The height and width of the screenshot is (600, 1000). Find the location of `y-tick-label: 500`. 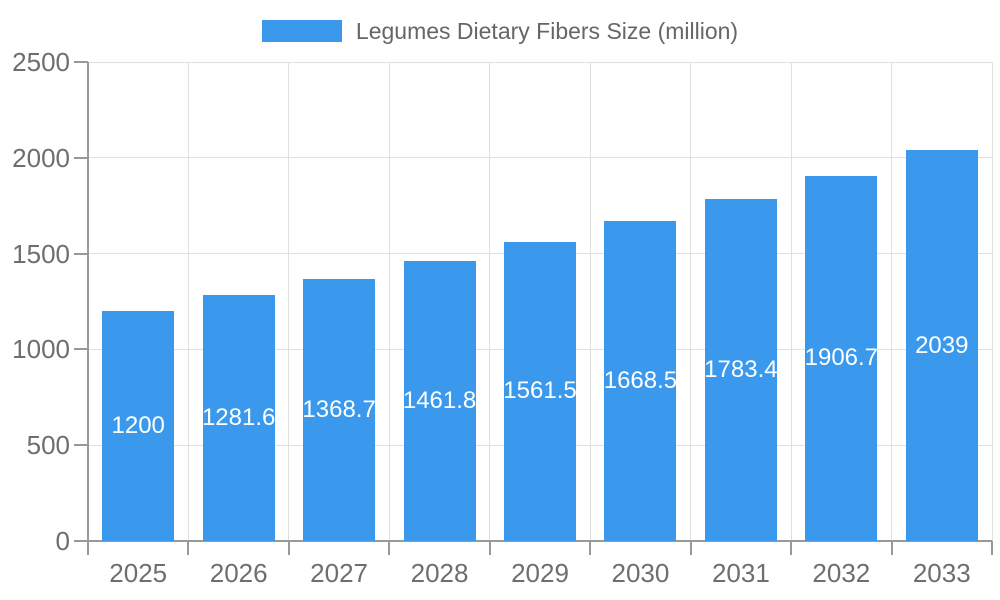

y-tick-label: 500 is located at coordinates (48, 445).